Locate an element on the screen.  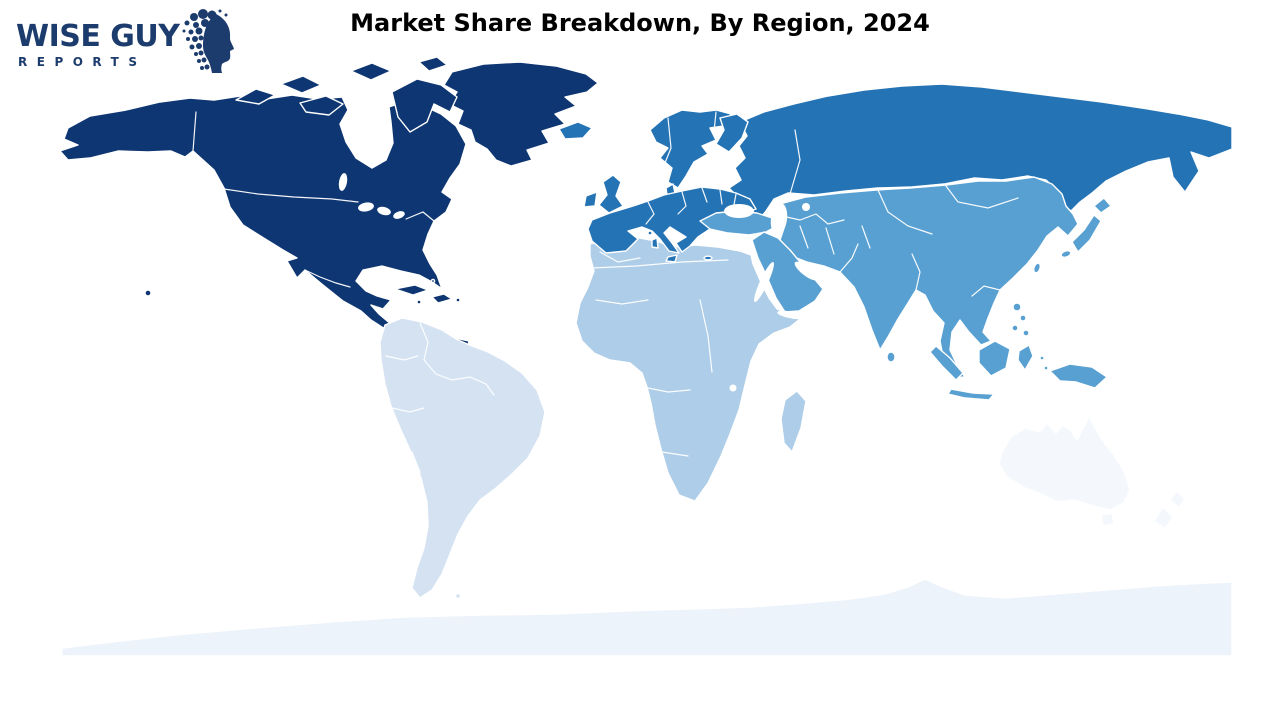
madagascar is located at coordinates (793, 421).